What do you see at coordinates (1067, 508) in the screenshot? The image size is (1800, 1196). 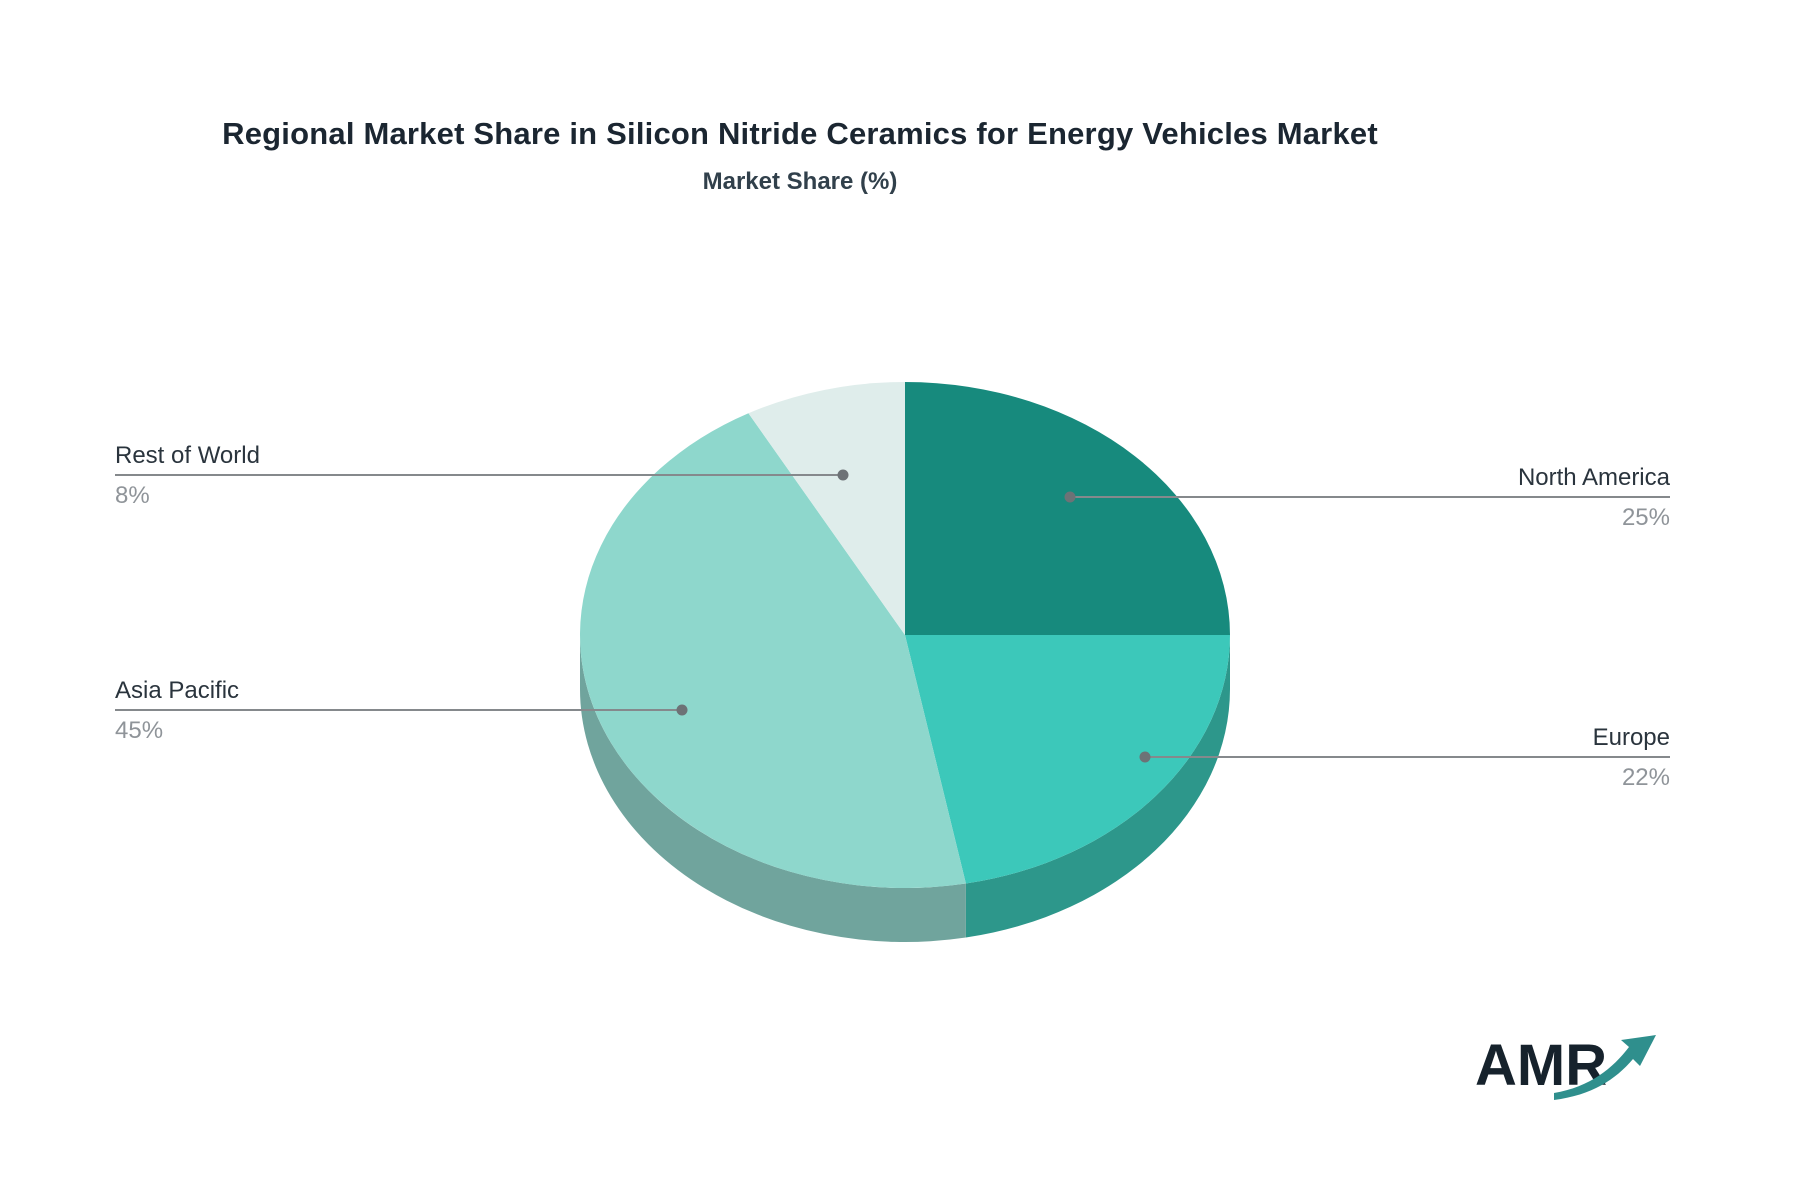 I see `pie-slice-north-america` at bounding box center [1067, 508].